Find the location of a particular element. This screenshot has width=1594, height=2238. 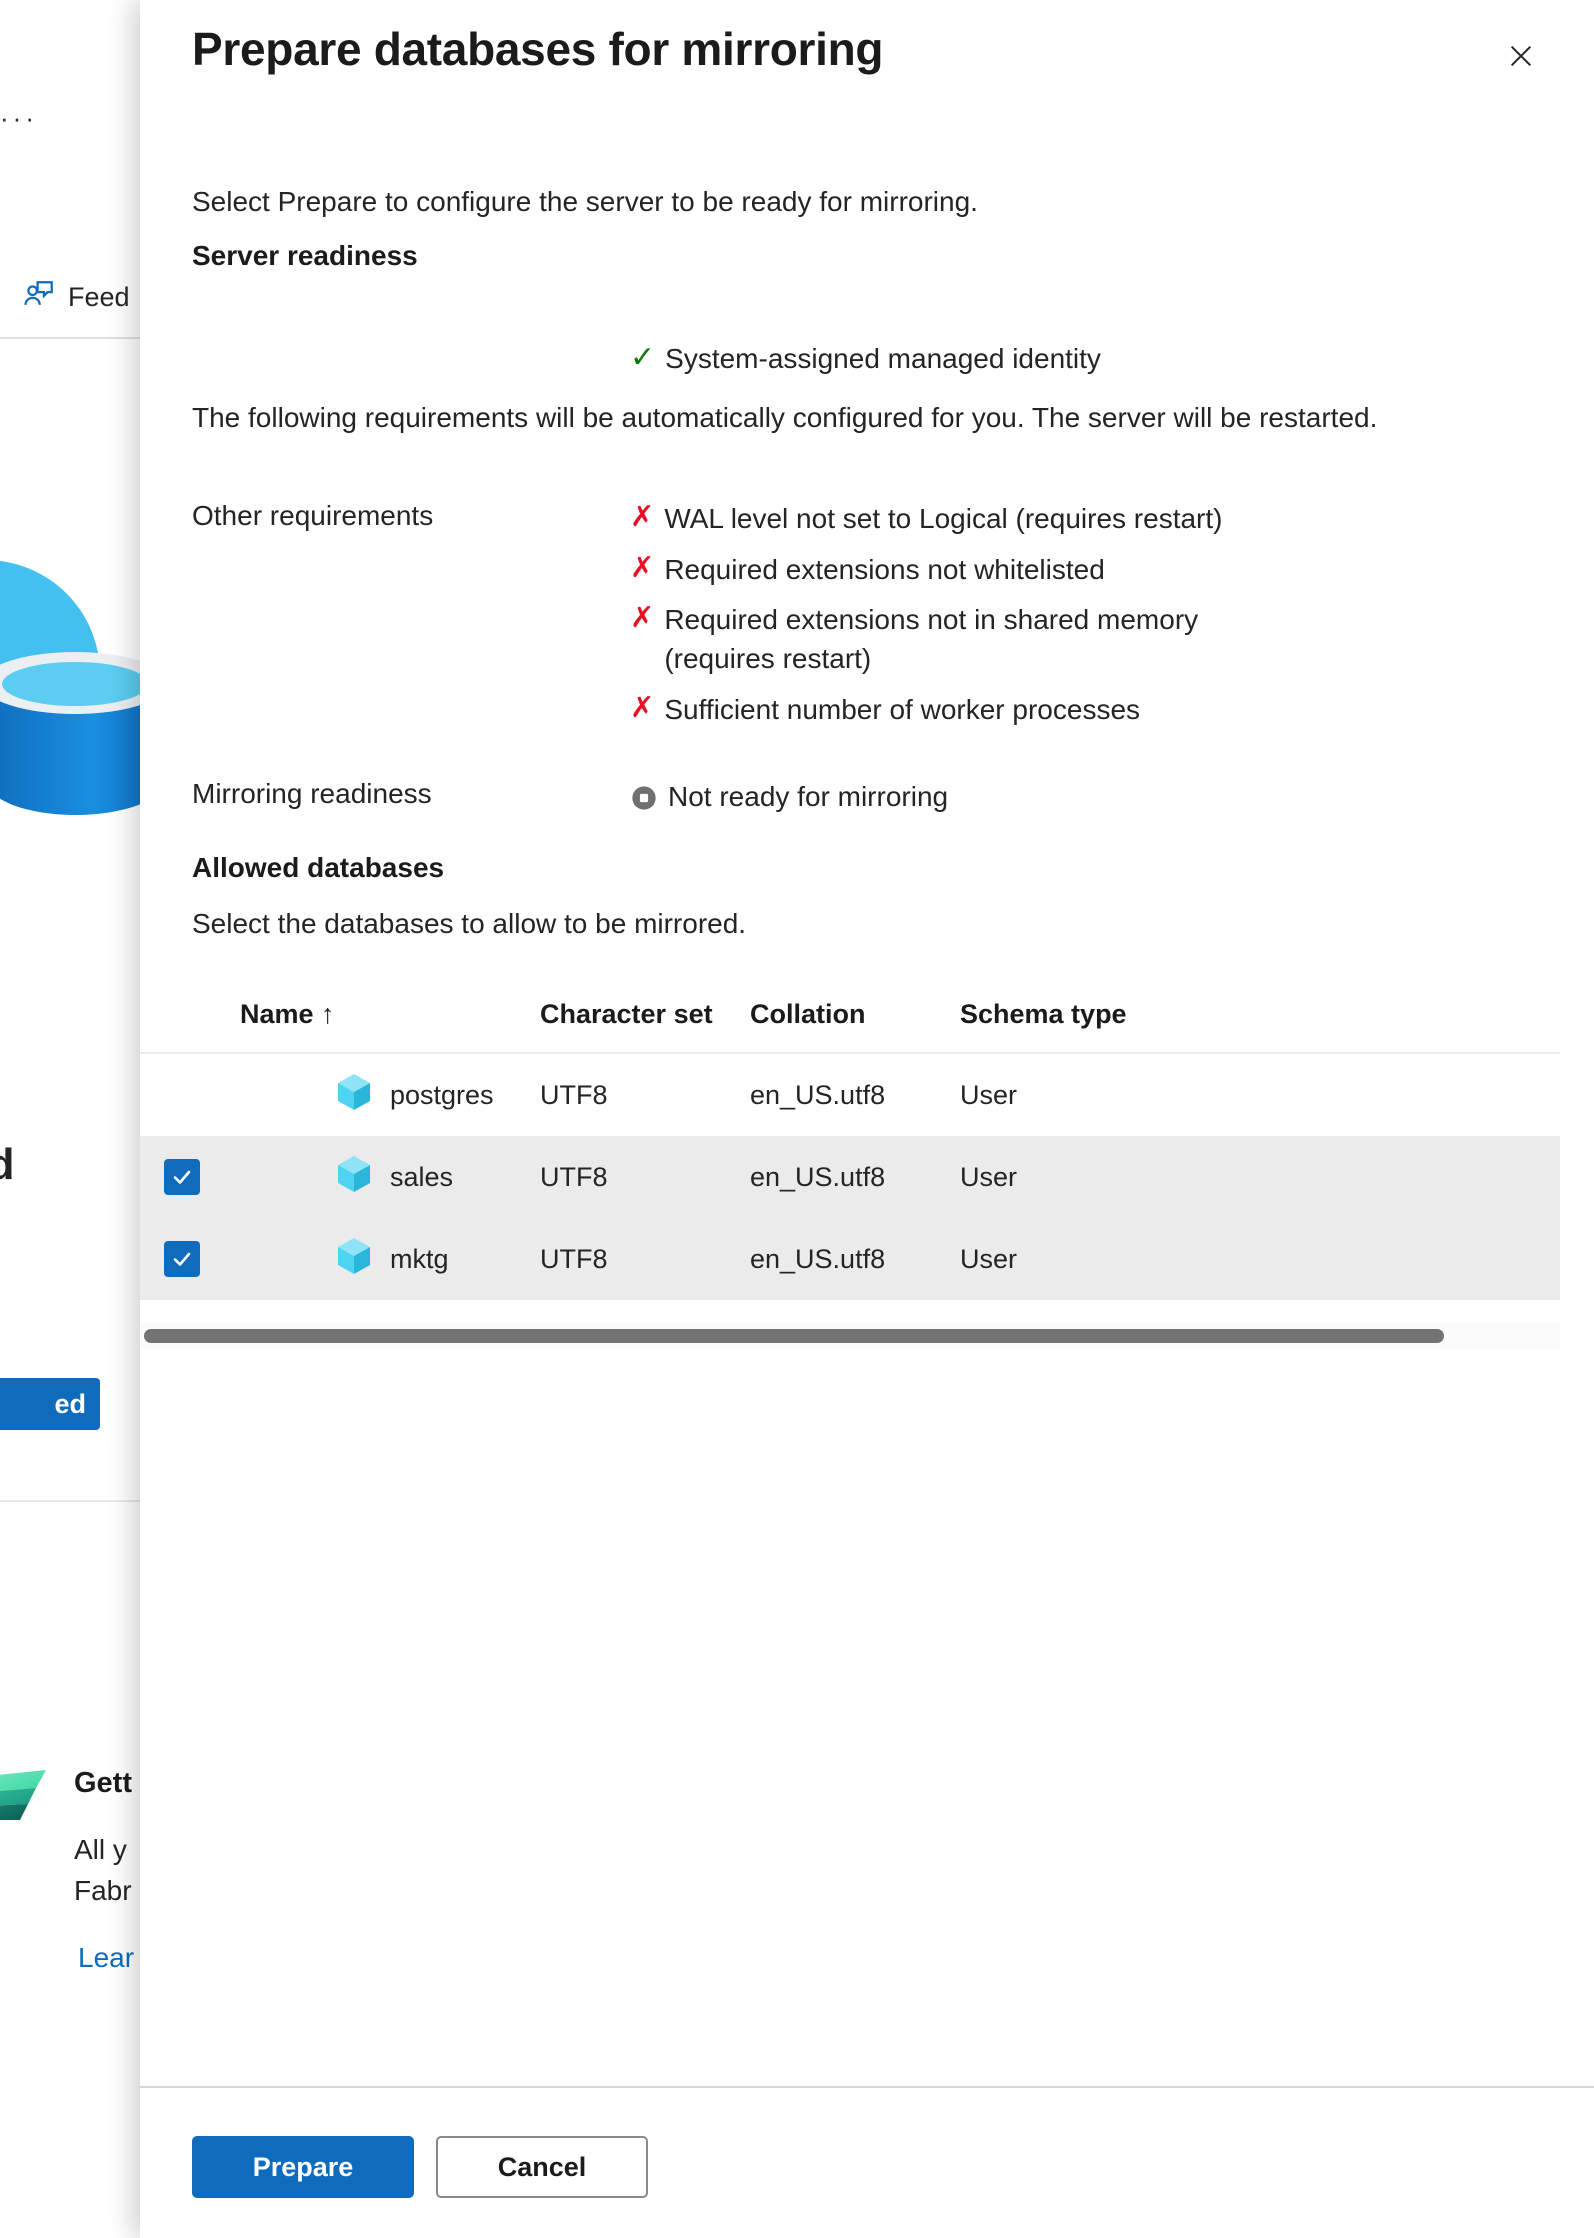

panel-footer: Prepare Cancel is located at coordinates (420, 2167).